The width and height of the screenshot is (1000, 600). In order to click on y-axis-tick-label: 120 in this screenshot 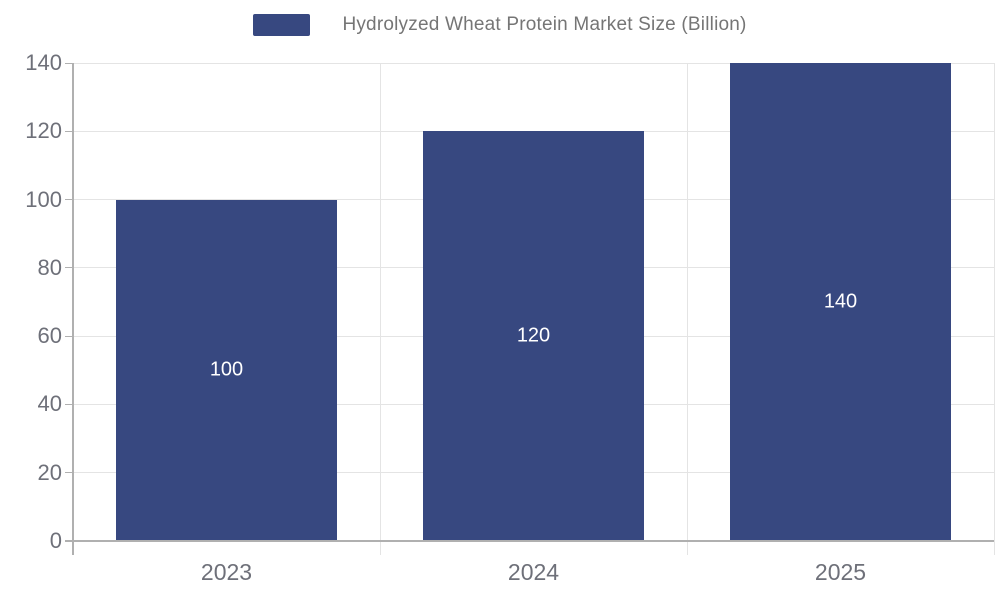, I will do `click(43, 131)`.